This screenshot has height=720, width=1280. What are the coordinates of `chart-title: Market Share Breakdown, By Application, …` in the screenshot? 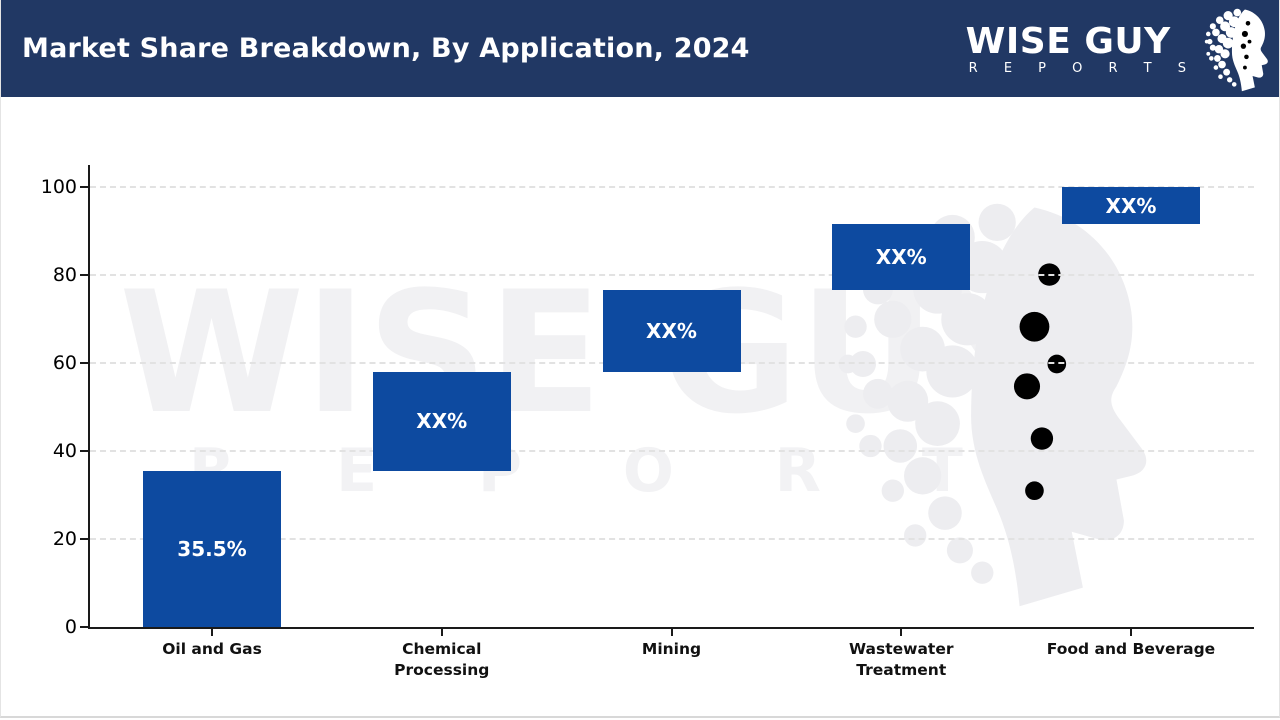 It's located at (386, 48).